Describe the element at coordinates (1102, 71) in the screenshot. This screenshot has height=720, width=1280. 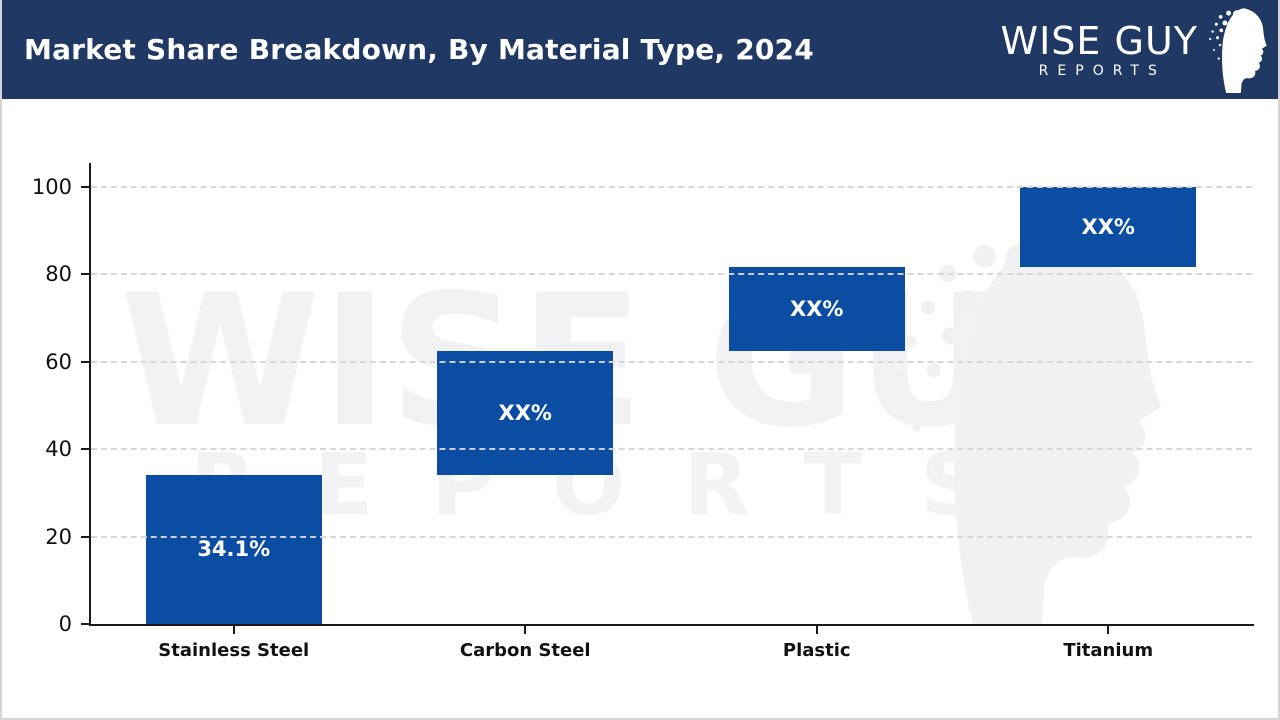
I see `logo-subtext: REPORTS` at that location.